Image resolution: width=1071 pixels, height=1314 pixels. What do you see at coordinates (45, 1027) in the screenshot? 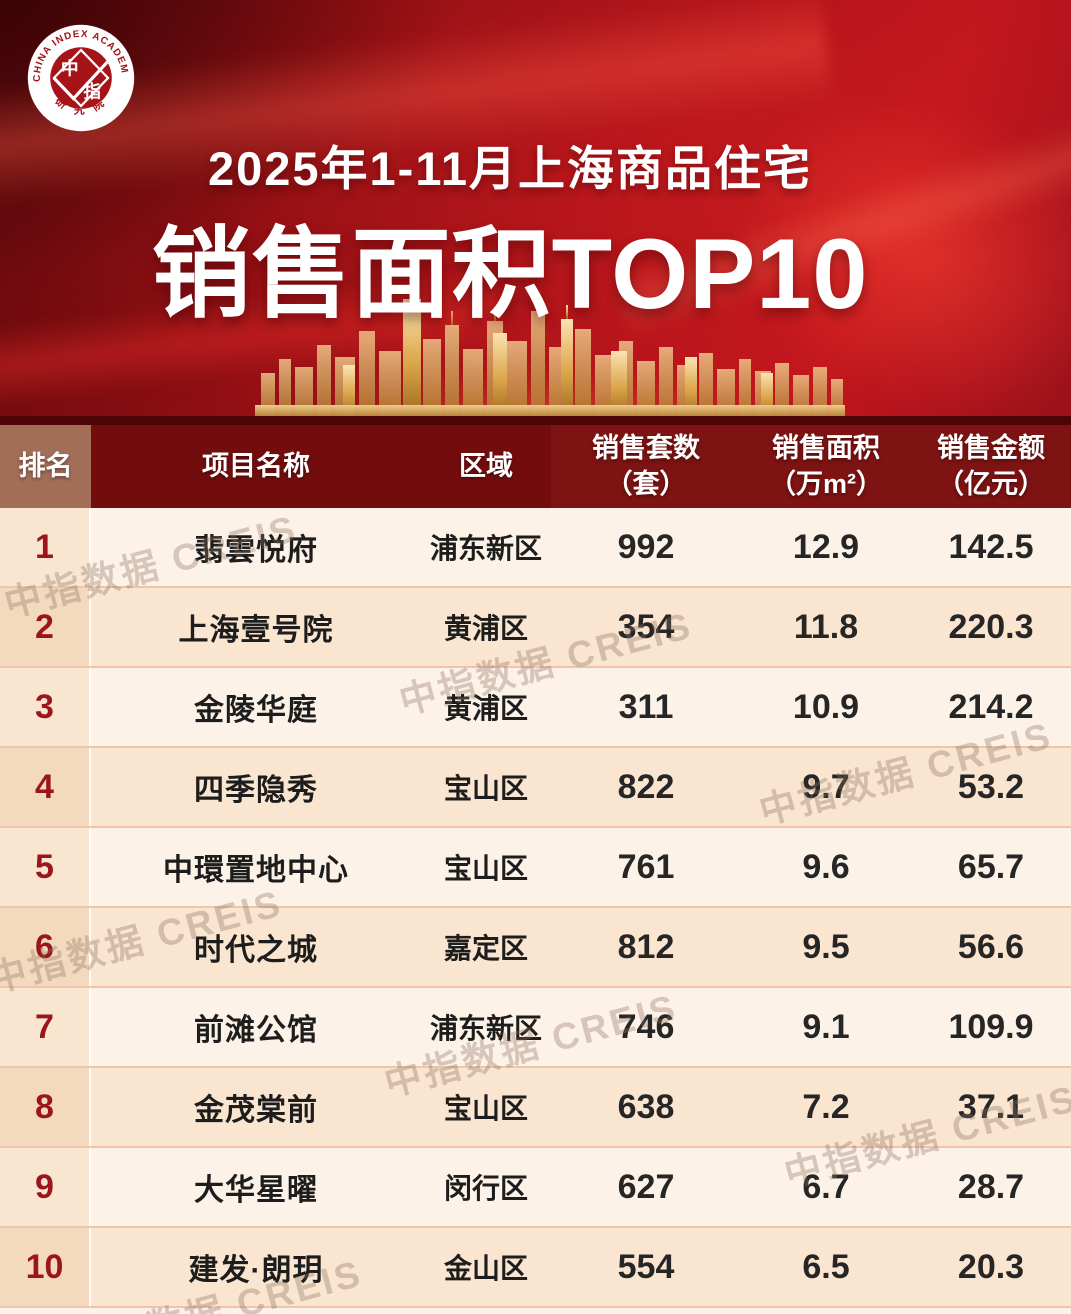
I see `rank-cell: 7` at bounding box center [45, 1027].